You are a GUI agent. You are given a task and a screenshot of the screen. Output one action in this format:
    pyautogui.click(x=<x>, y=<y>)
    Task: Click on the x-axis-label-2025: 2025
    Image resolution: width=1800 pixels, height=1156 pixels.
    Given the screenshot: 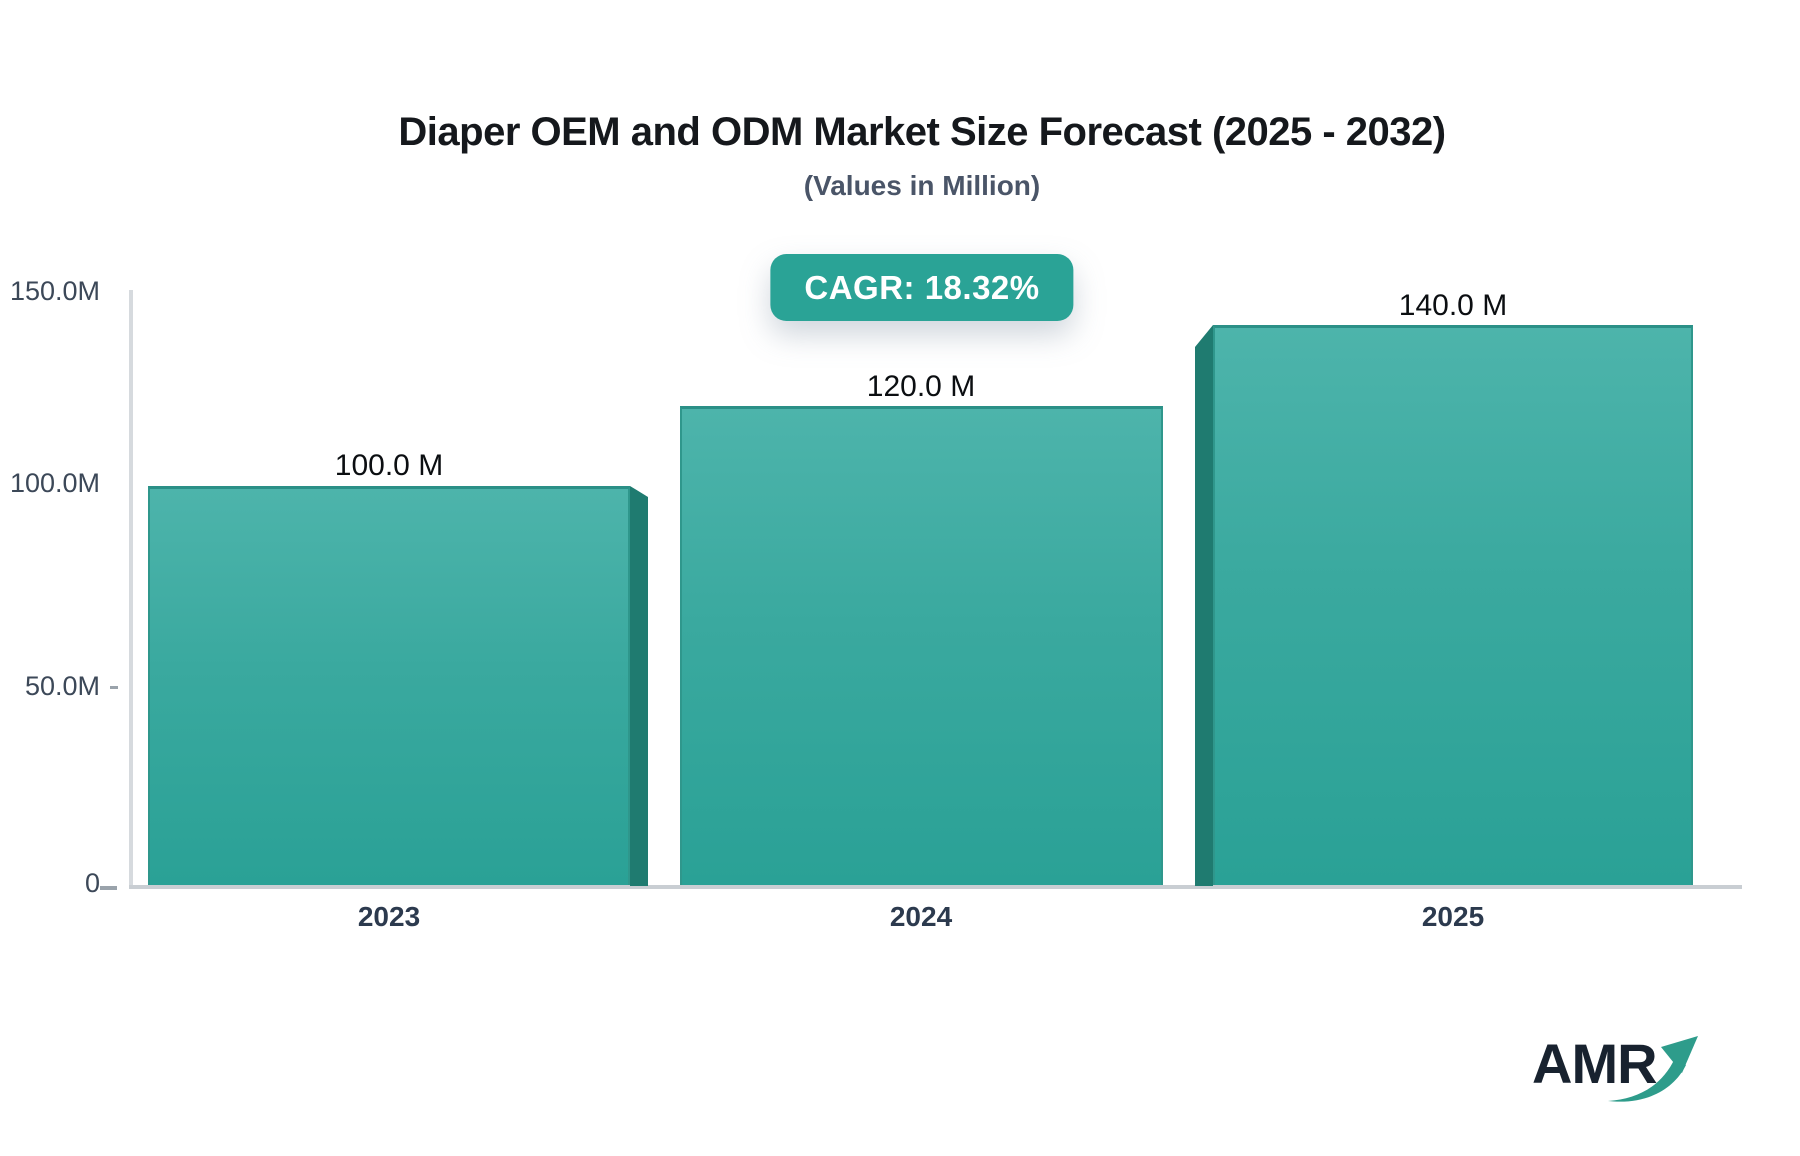 What is the action you would take?
    pyautogui.click(x=1453, y=916)
    